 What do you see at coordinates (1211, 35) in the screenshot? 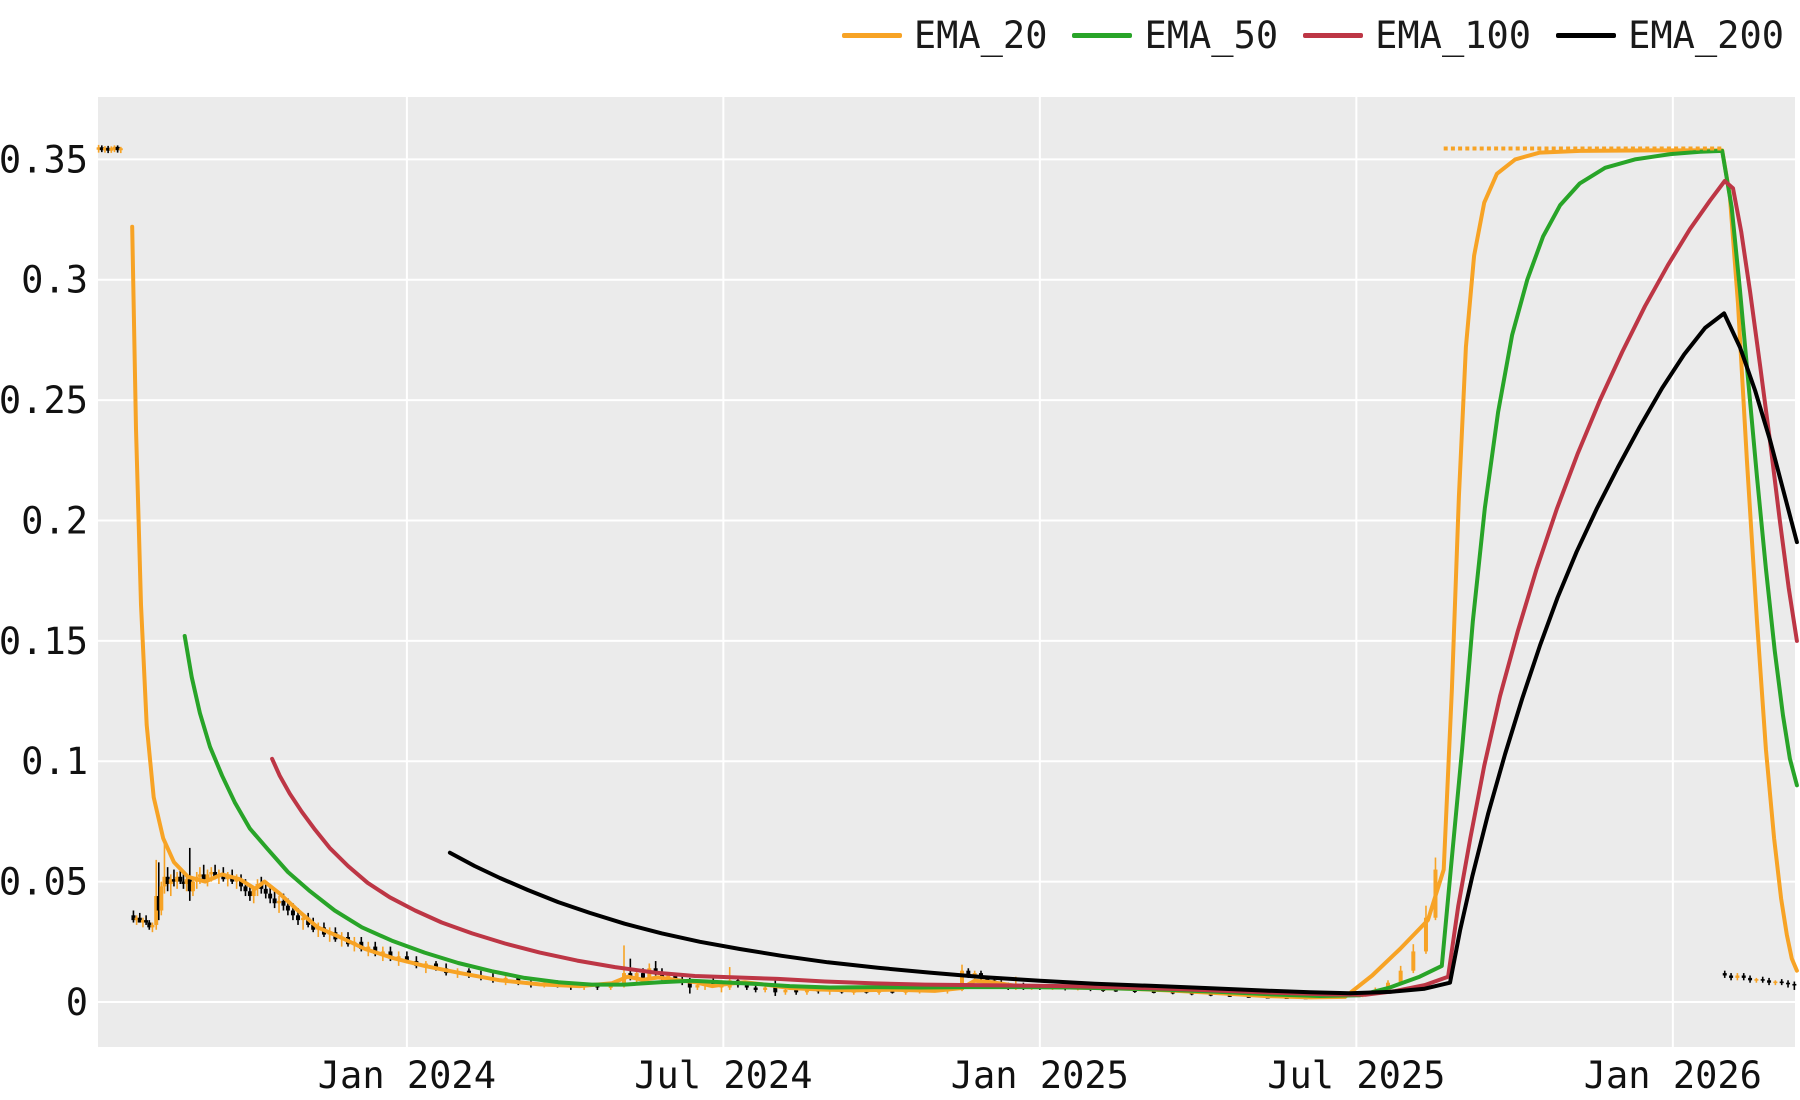
I see `legend-label: EMA_50` at bounding box center [1211, 35].